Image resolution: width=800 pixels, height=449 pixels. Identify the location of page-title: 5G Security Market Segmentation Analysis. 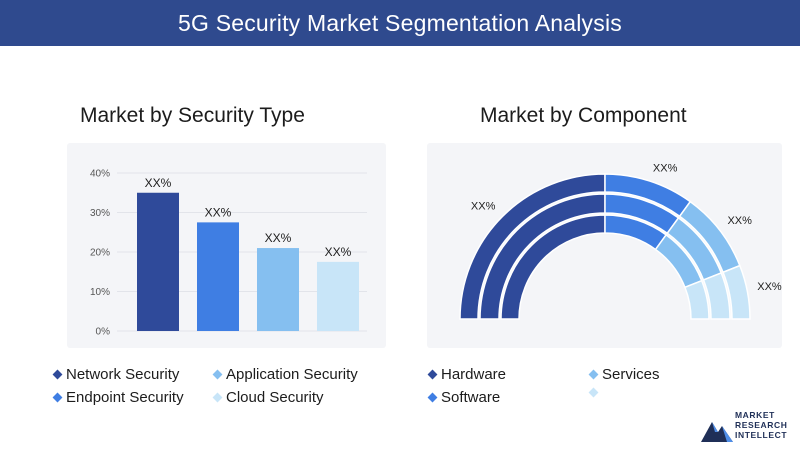
(400, 22).